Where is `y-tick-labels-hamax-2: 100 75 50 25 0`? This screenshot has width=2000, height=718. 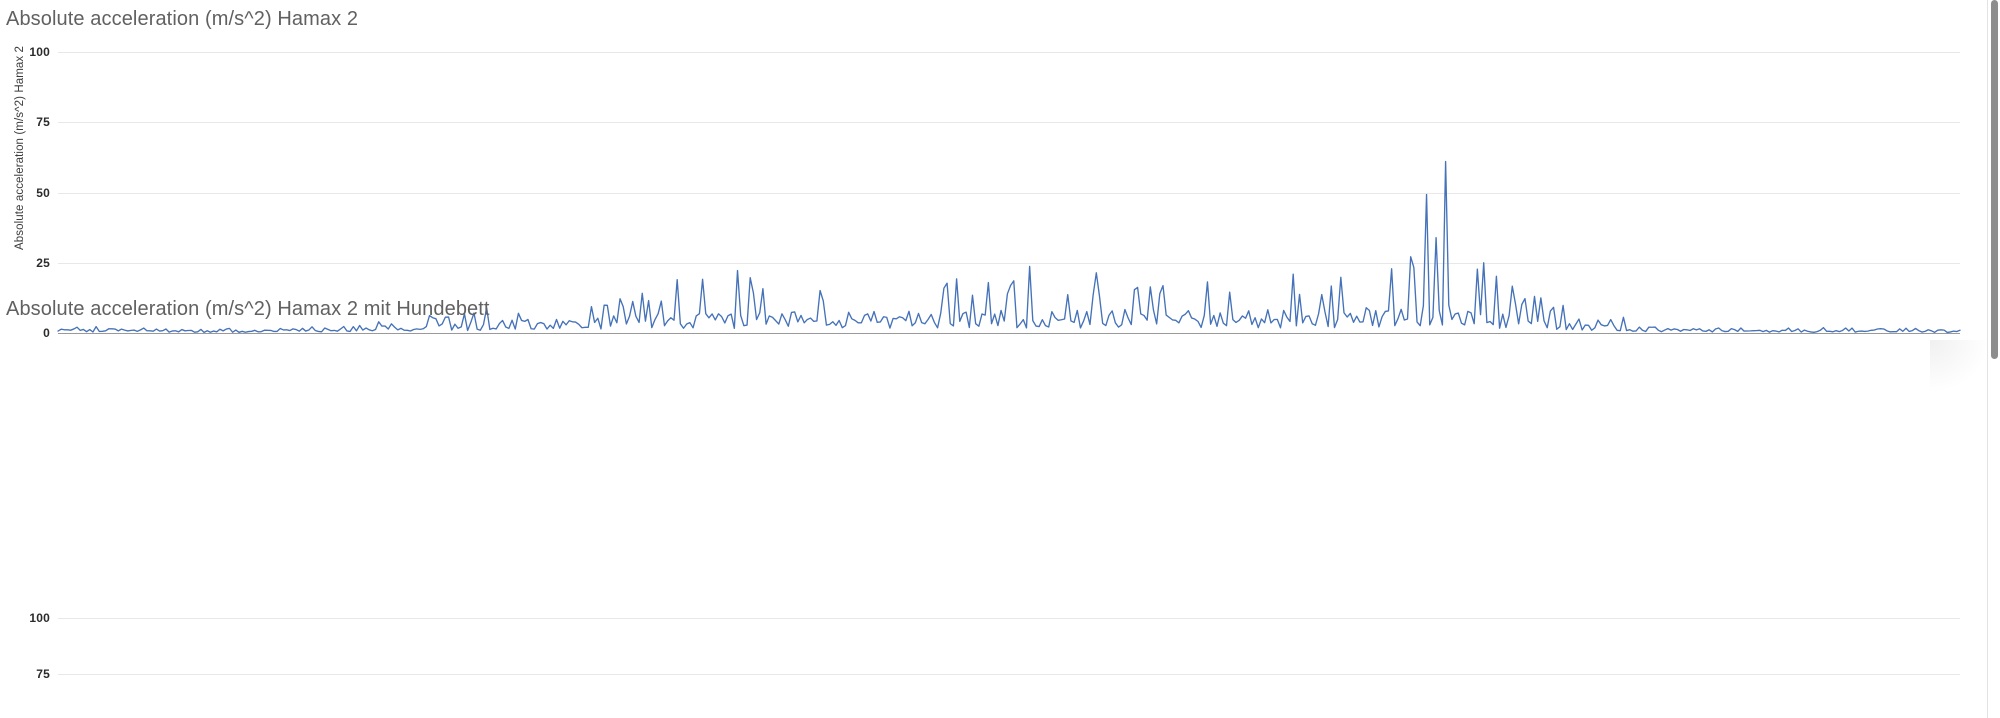
y-tick-labels-hamax-2: 100 75 50 25 0 is located at coordinates (29, 190).